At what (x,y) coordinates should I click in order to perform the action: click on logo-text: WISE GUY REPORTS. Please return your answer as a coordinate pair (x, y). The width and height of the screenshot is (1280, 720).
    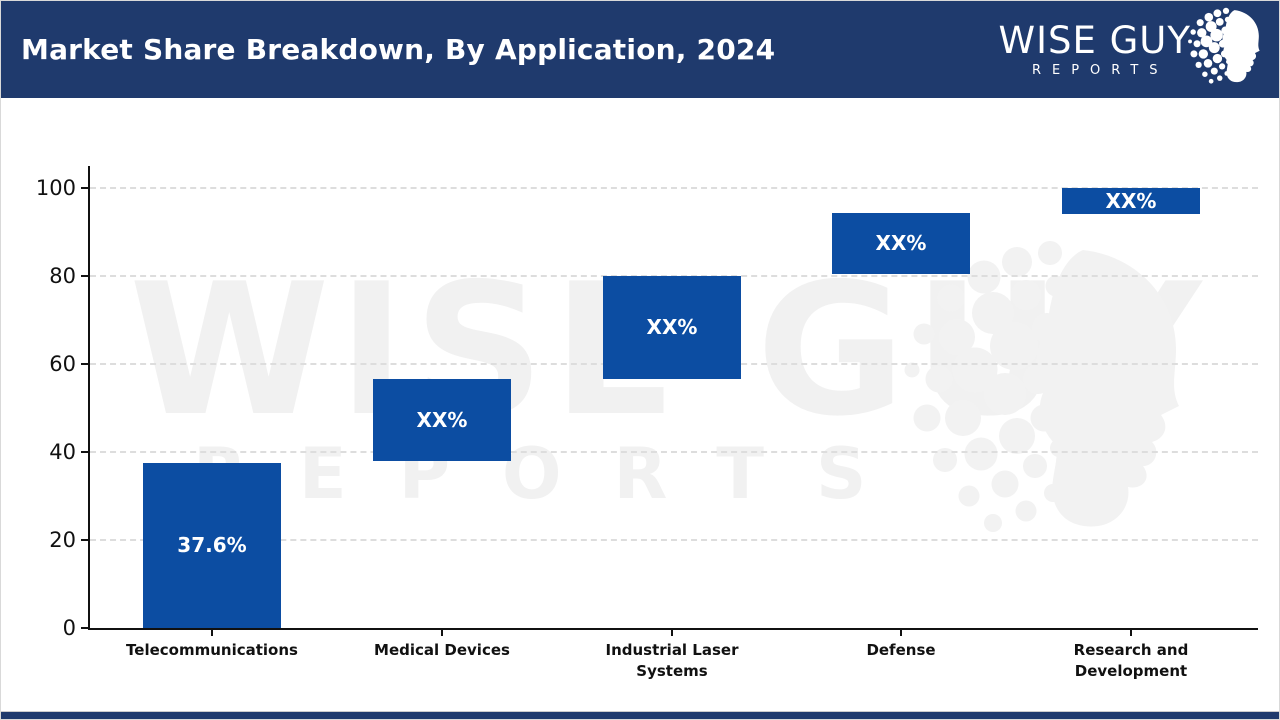
    Looking at the image, I should click on (1095, 50).